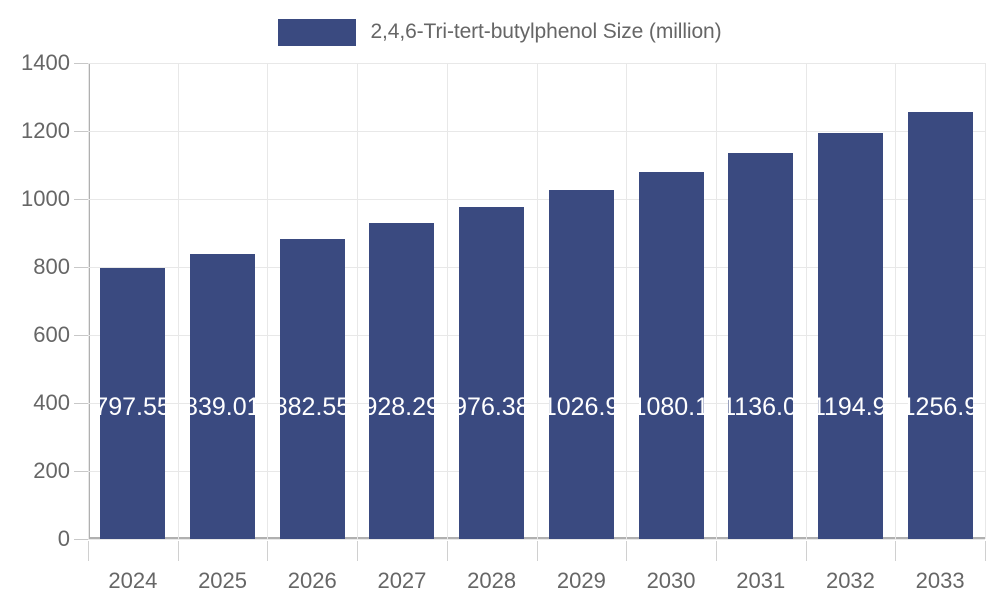  What do you see at coordinates (850, 580) in the screenshot?
I see `x-axis-tick-label: 2032` at bounding box center [850, 580].